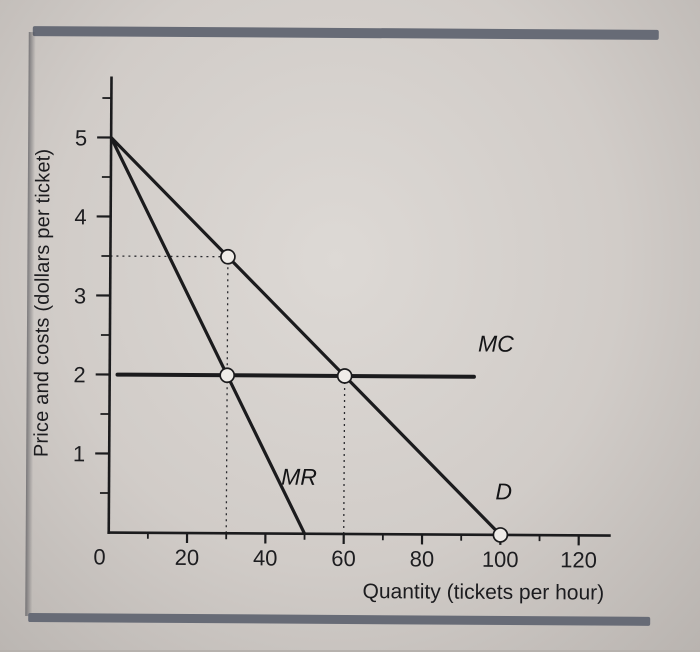 The height and width of the screenshot is (652, 700). I want to click on series-MR-label: MR, so click(299, 477).